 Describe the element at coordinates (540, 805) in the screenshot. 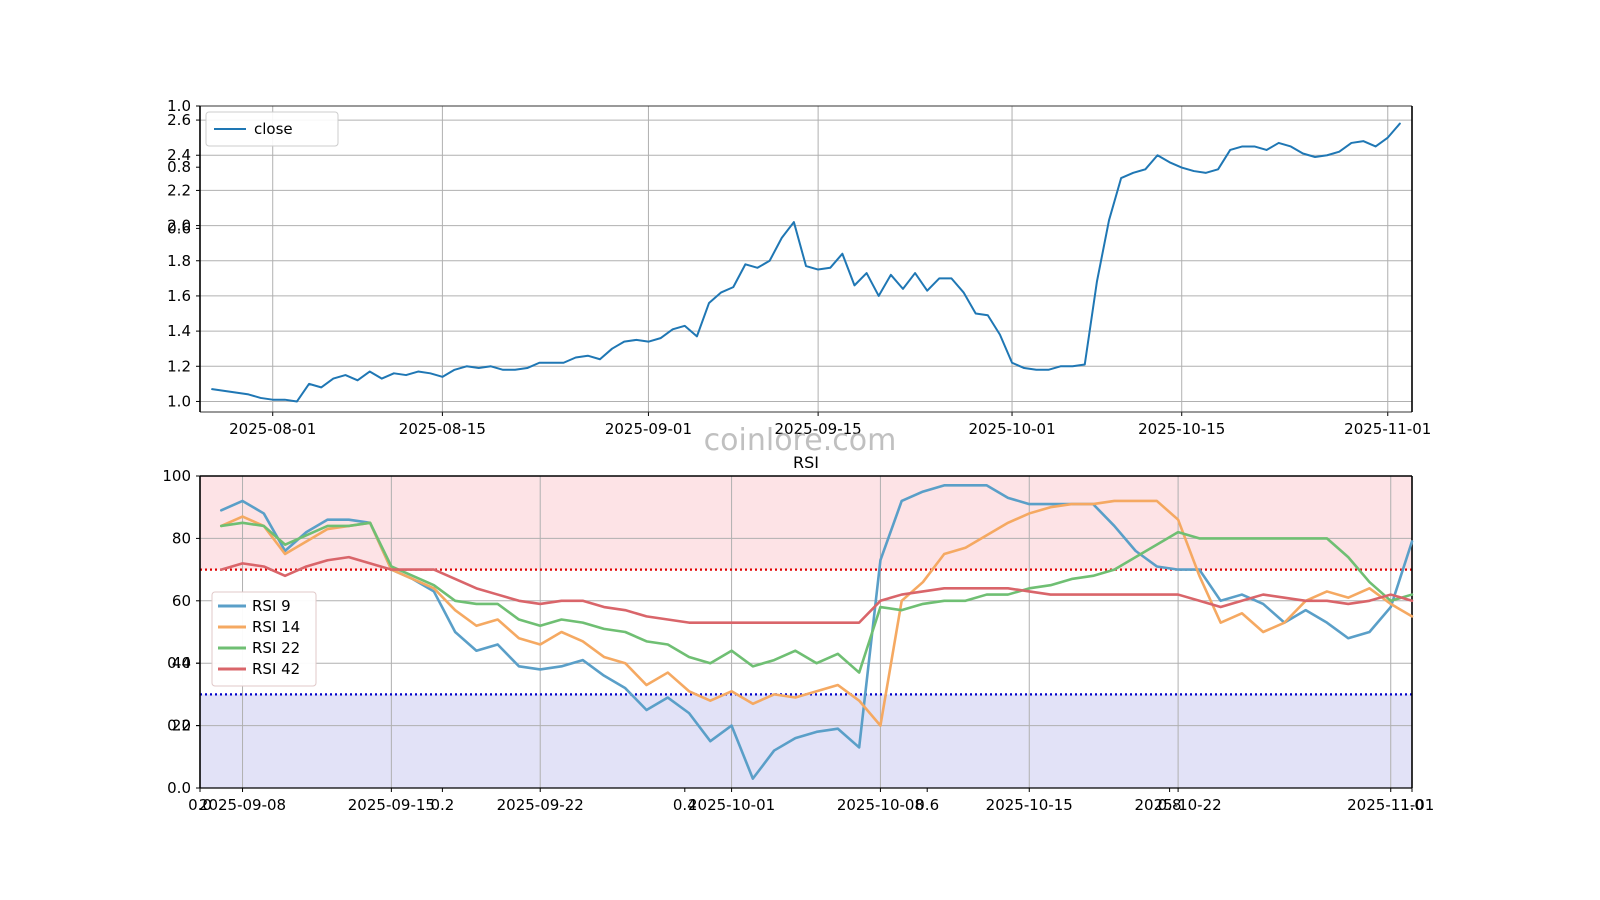

I see `x-axis-tick-label: 2025-09-22` at that location.